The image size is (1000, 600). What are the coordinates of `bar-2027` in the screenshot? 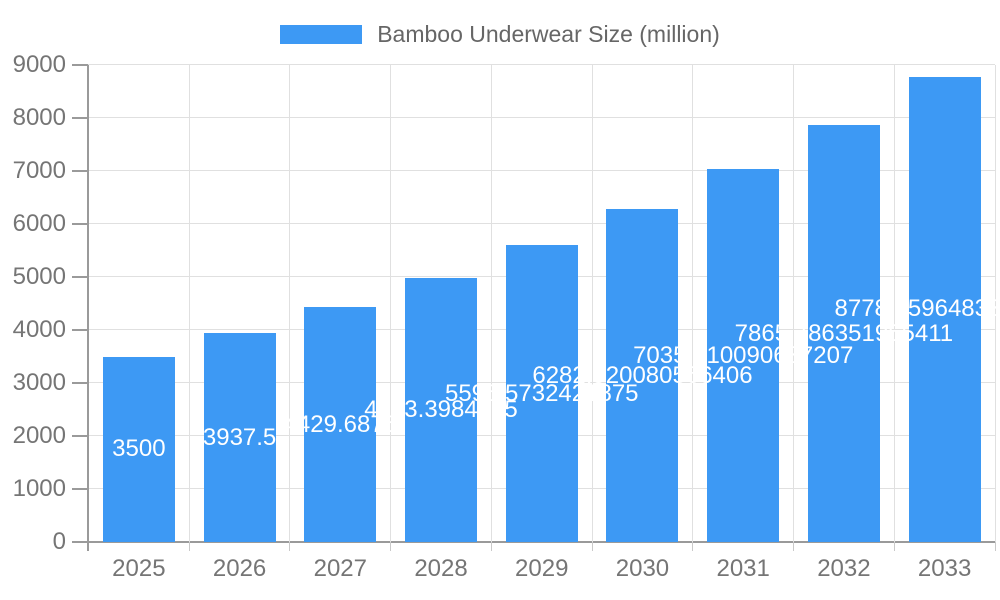 It's located at (340, 424).